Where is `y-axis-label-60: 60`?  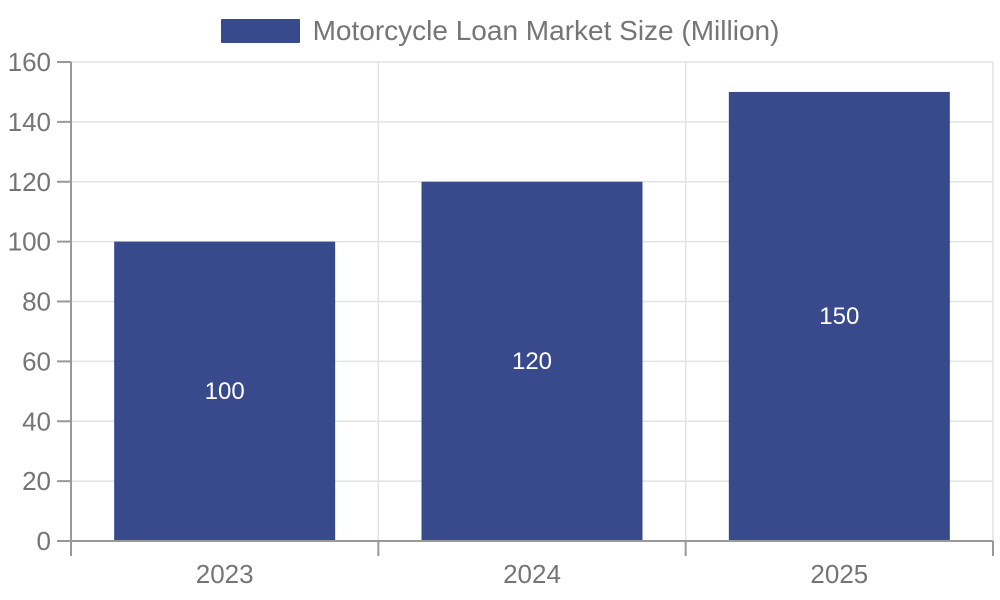
y-axis-label-60: 60 is located at coordinates (36, 361).